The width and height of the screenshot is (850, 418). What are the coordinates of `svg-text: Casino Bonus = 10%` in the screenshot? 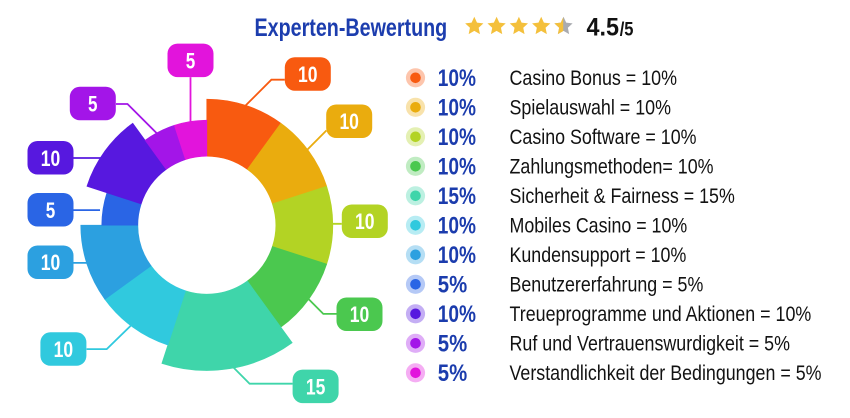 It's located at (594, 78).